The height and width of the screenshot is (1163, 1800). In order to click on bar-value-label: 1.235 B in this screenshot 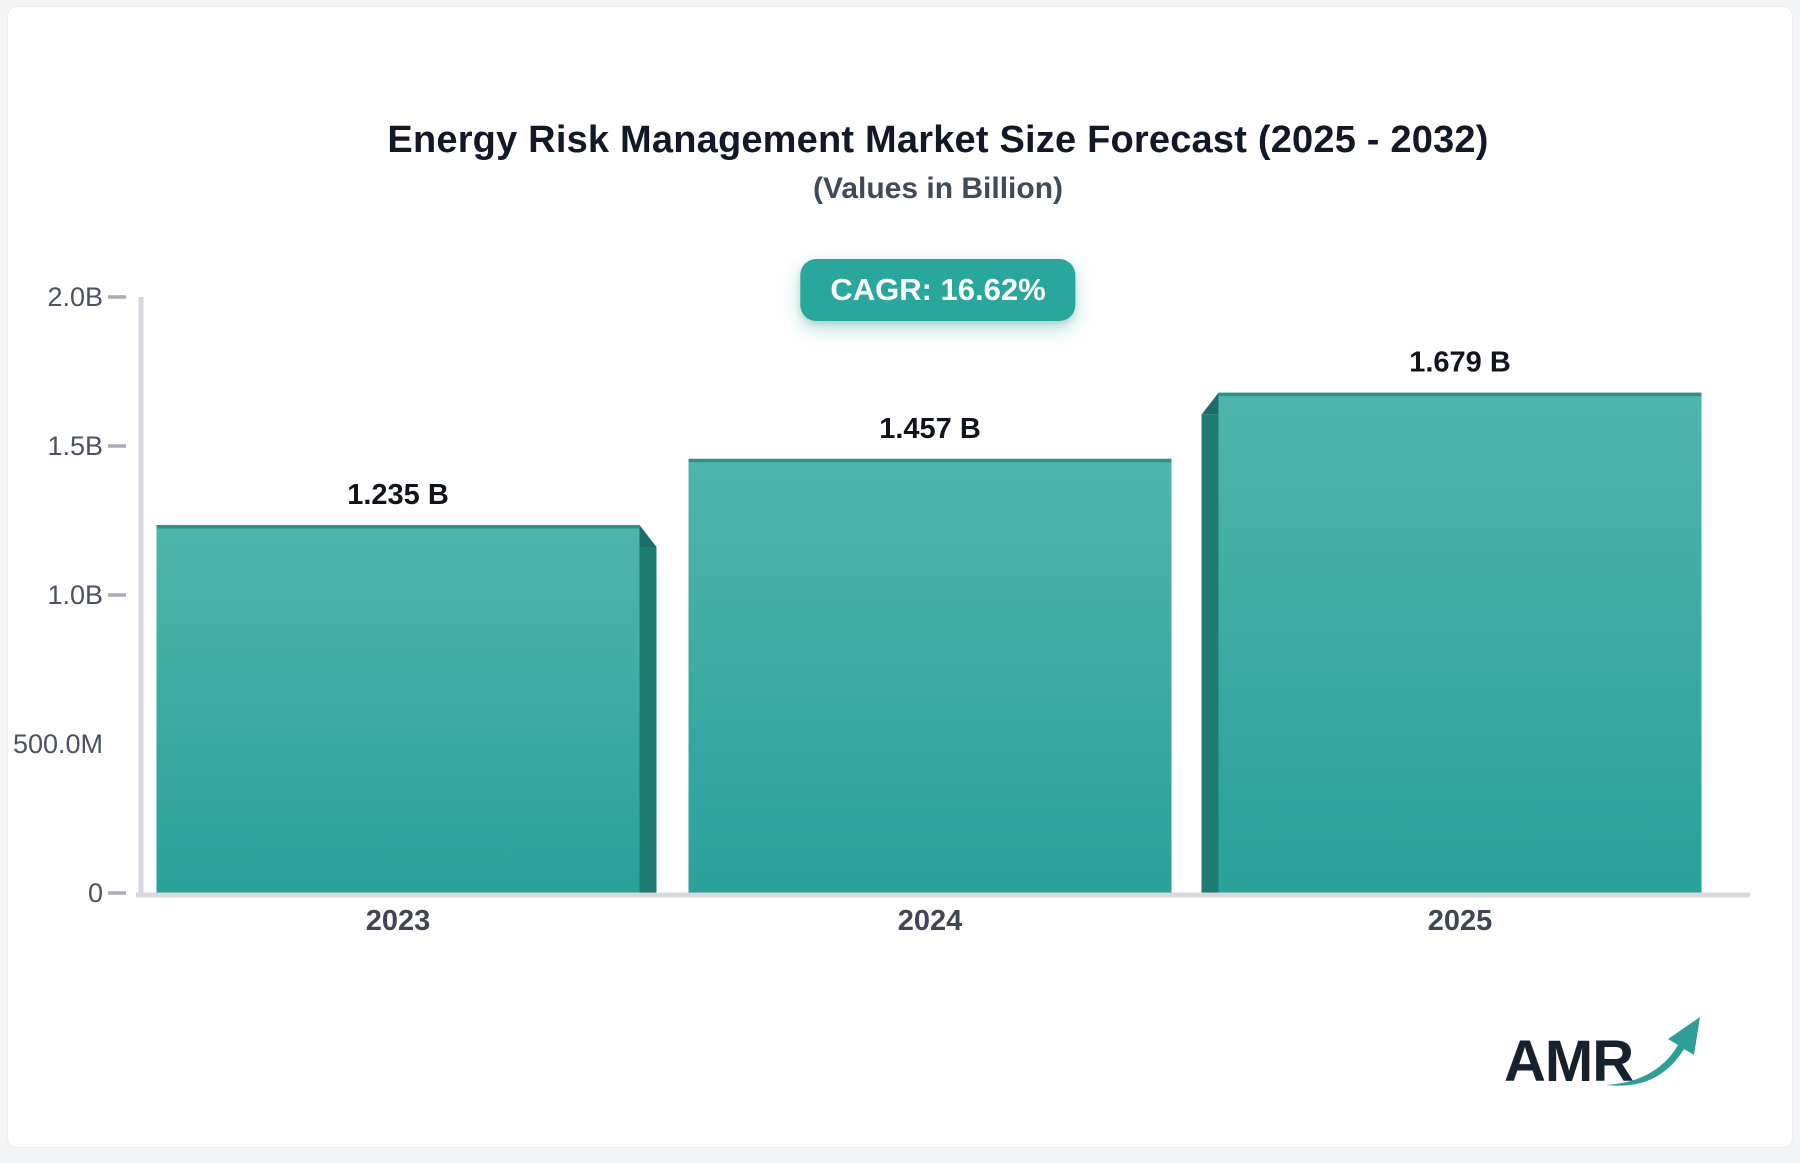, I will do `click(398, 495)`.